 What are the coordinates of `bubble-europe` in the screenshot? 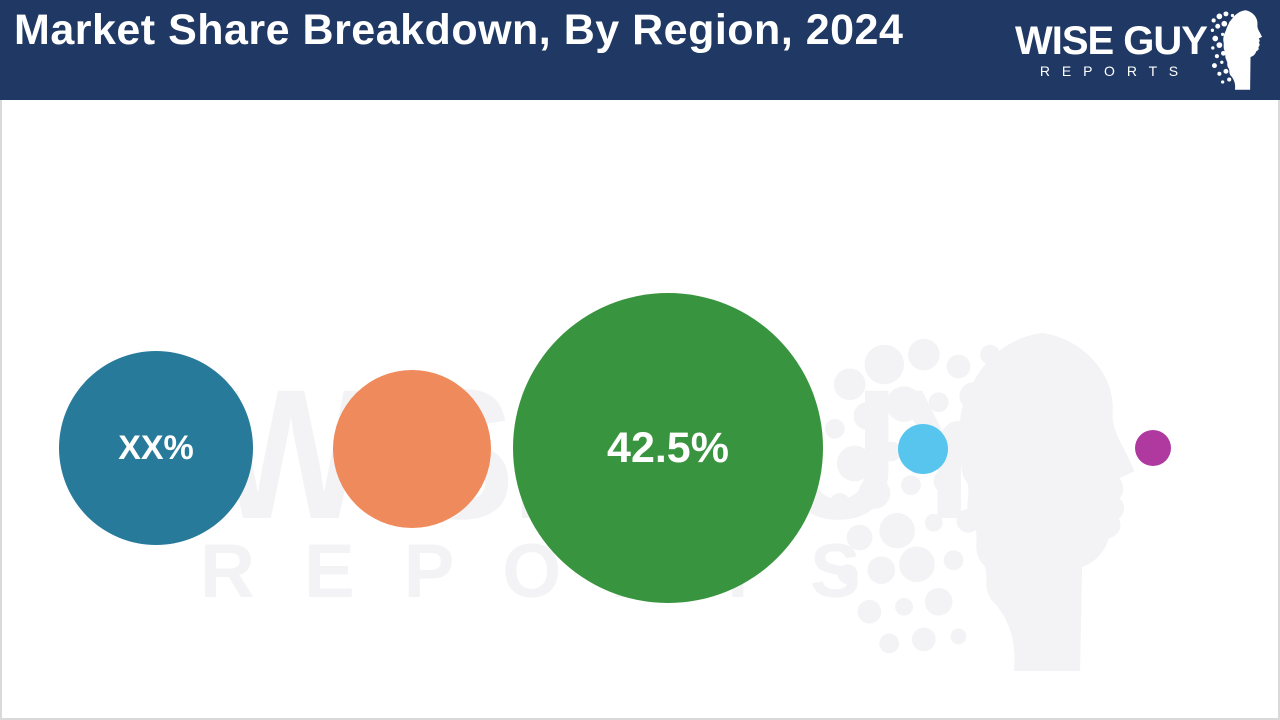 It's located at (412, 449).